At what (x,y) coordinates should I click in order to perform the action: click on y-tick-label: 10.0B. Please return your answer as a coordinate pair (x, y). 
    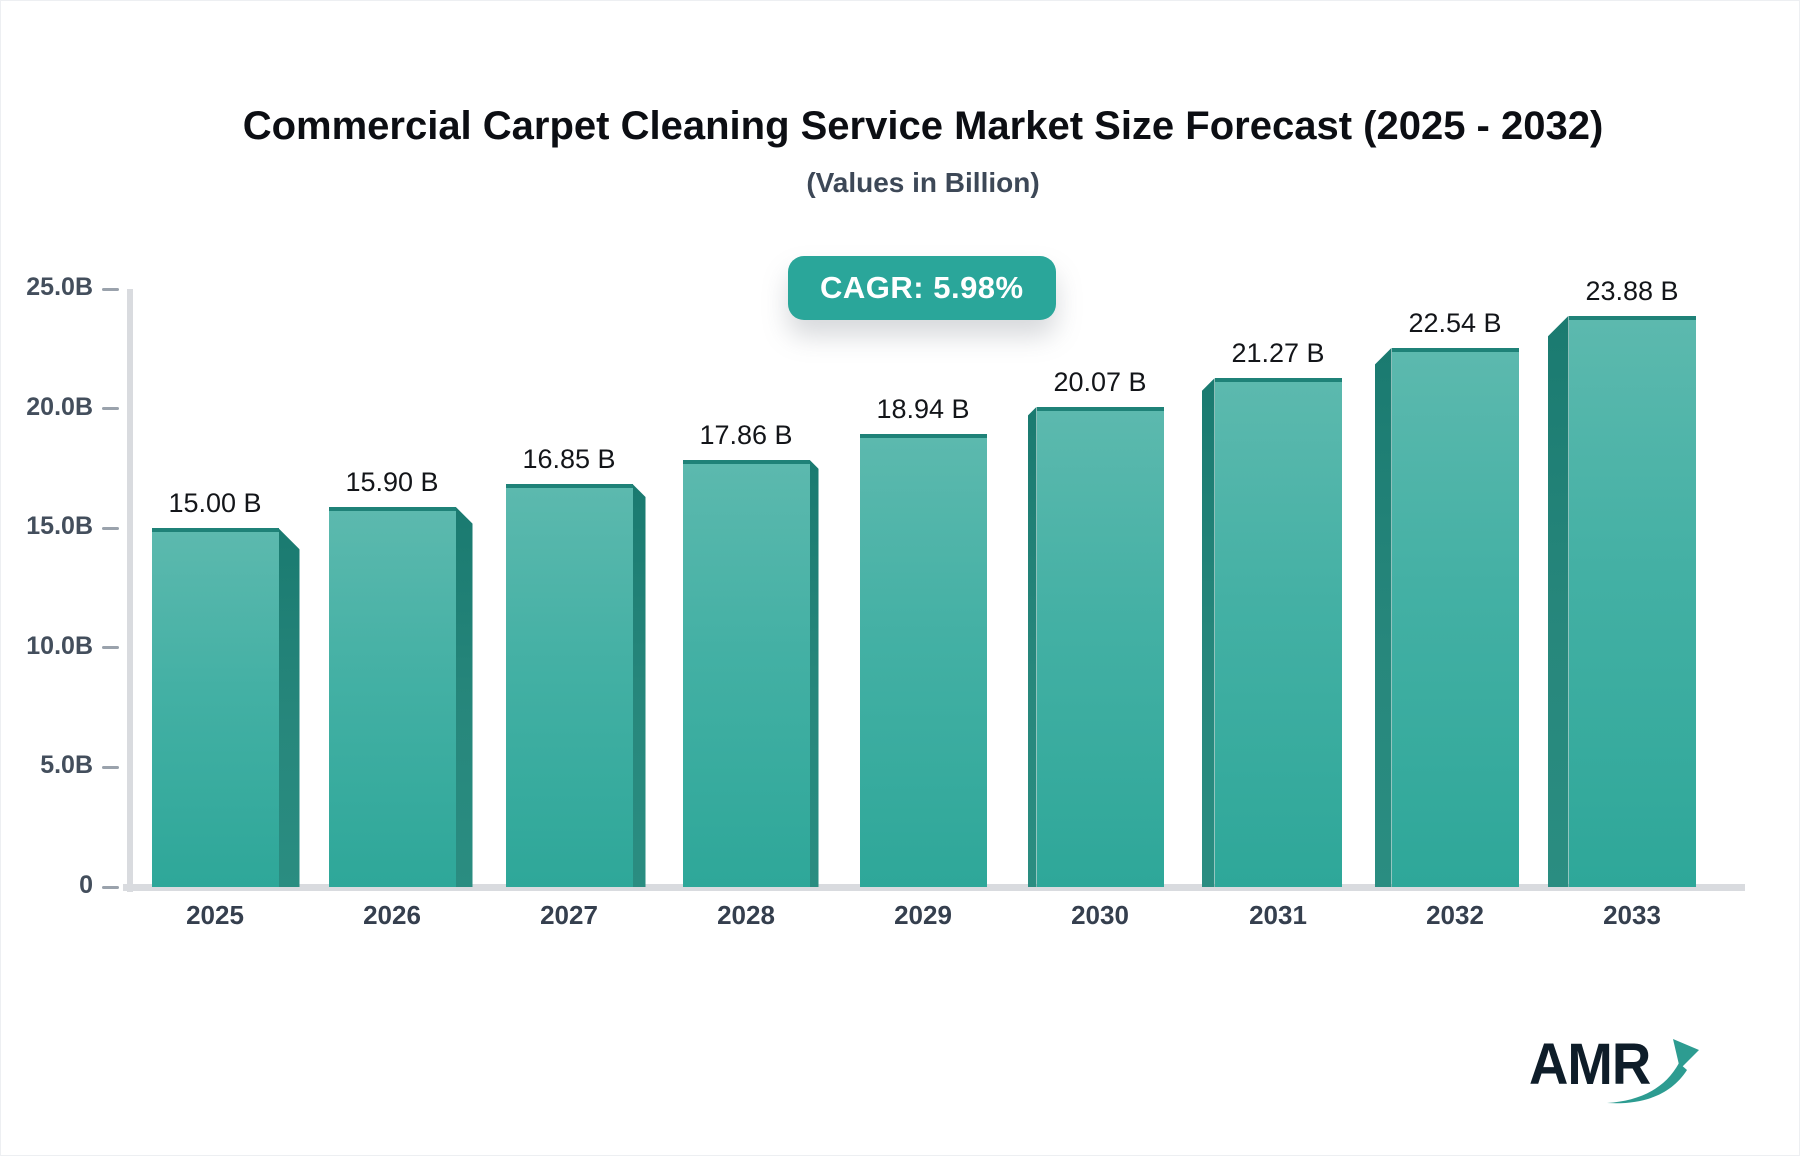
    Looking at the image, I should click on (59, 645).